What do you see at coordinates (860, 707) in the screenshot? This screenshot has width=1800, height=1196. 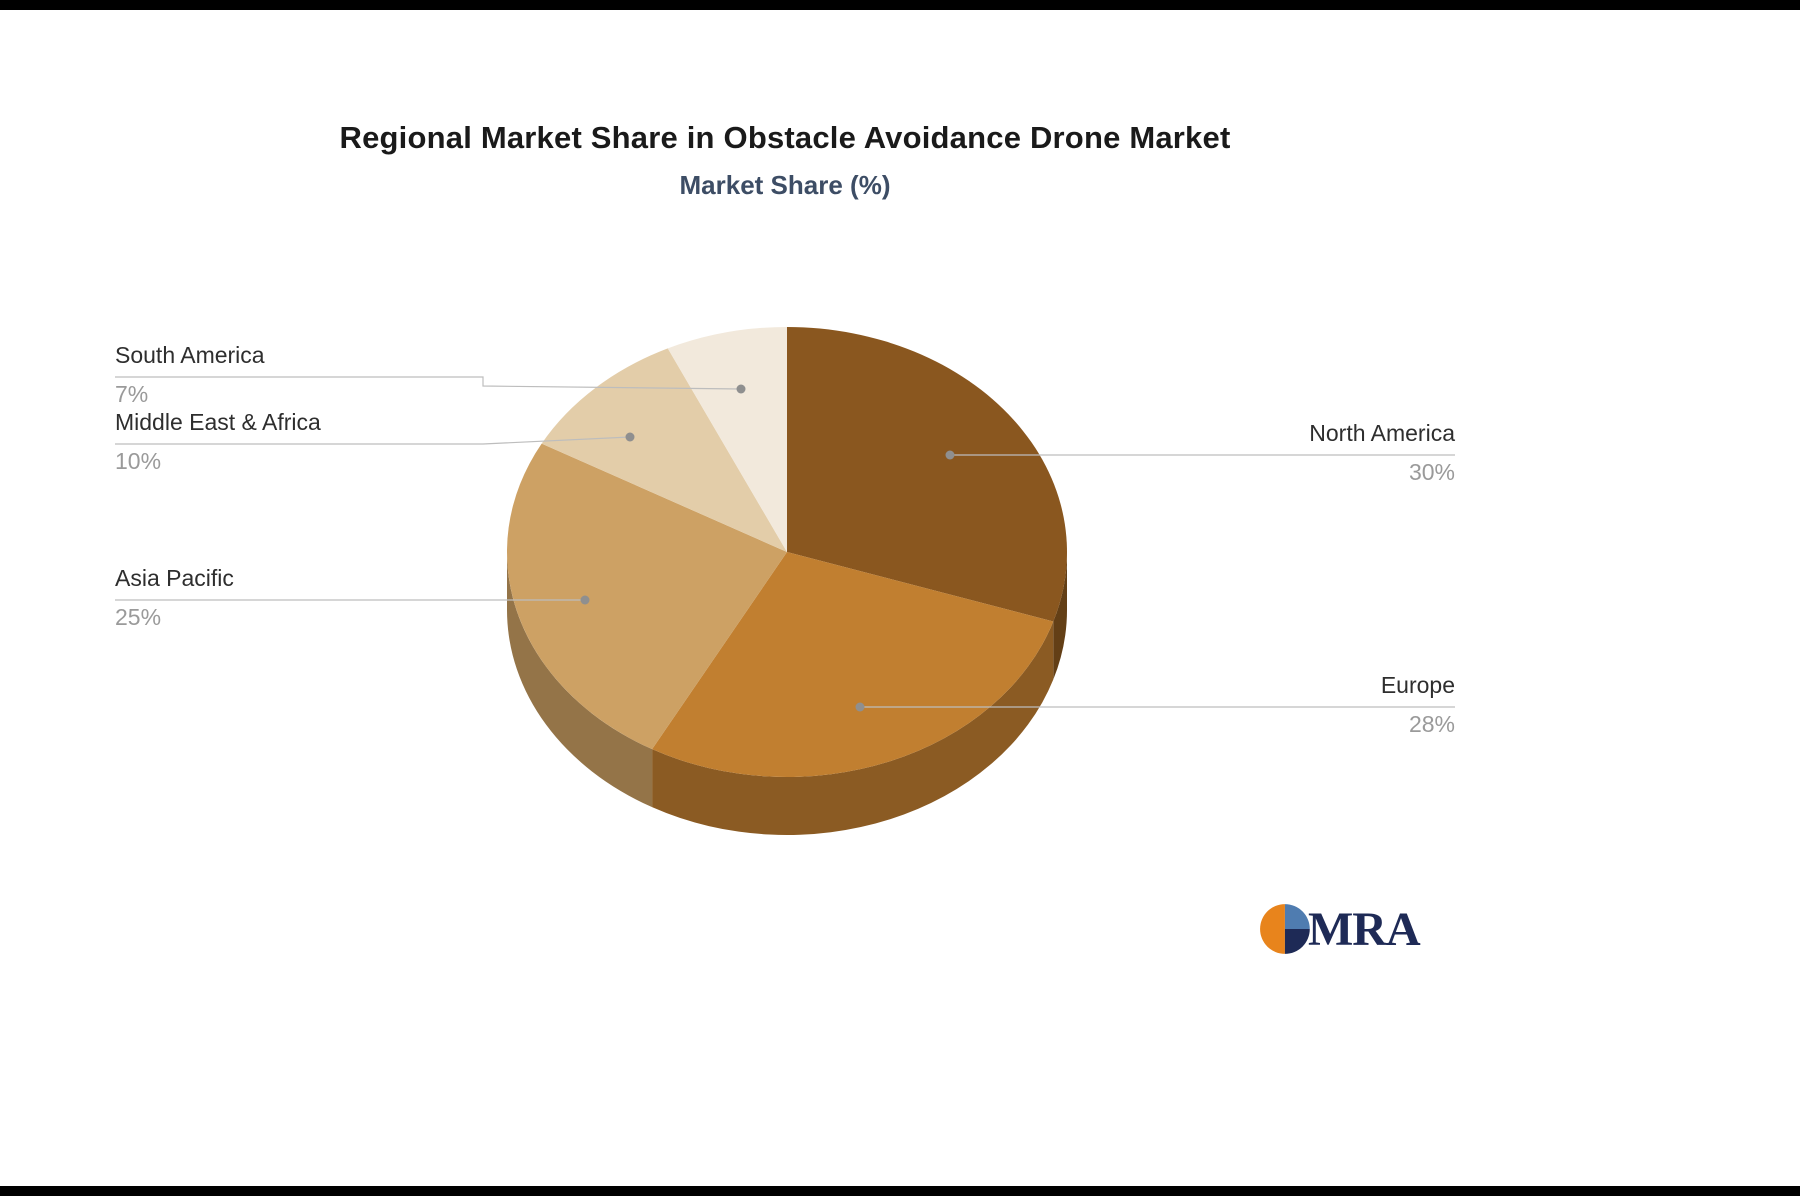 I see `leader-dot-europe` at bounding box center [860, 707].